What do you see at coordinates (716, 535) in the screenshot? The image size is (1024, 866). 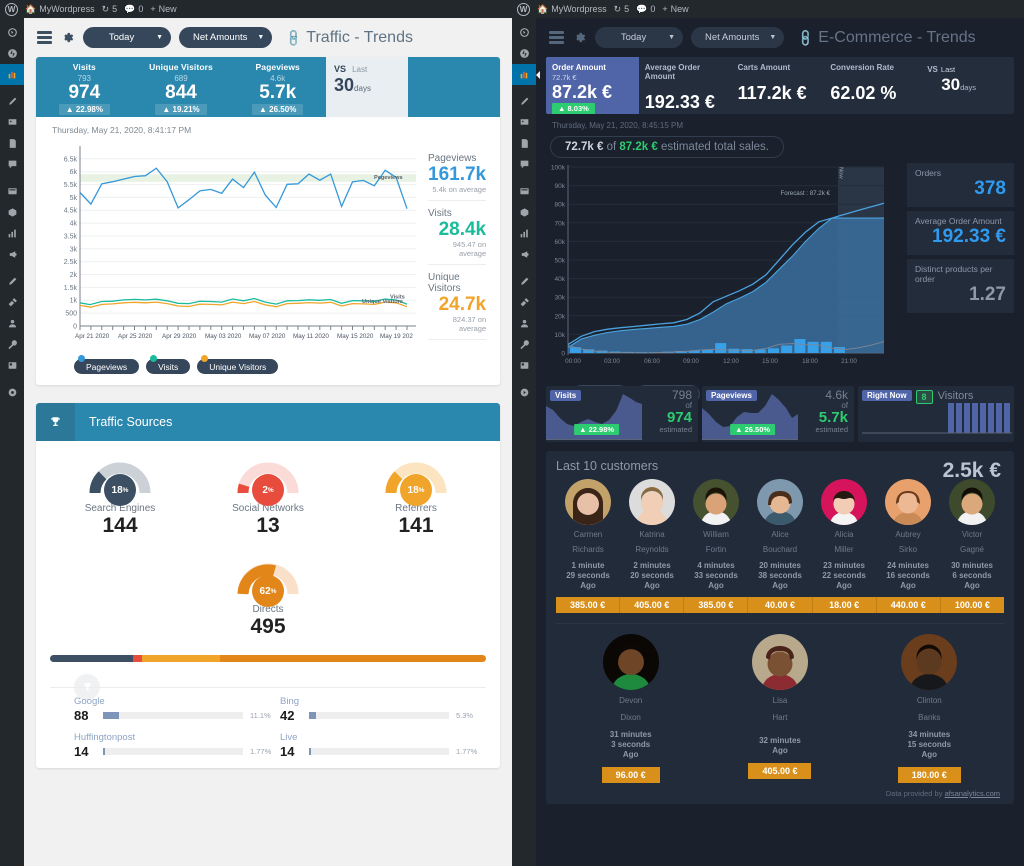 I see `customer-item: William Fortin 4 minutes 33 seconds Ago` at bounding box center [716, 535].